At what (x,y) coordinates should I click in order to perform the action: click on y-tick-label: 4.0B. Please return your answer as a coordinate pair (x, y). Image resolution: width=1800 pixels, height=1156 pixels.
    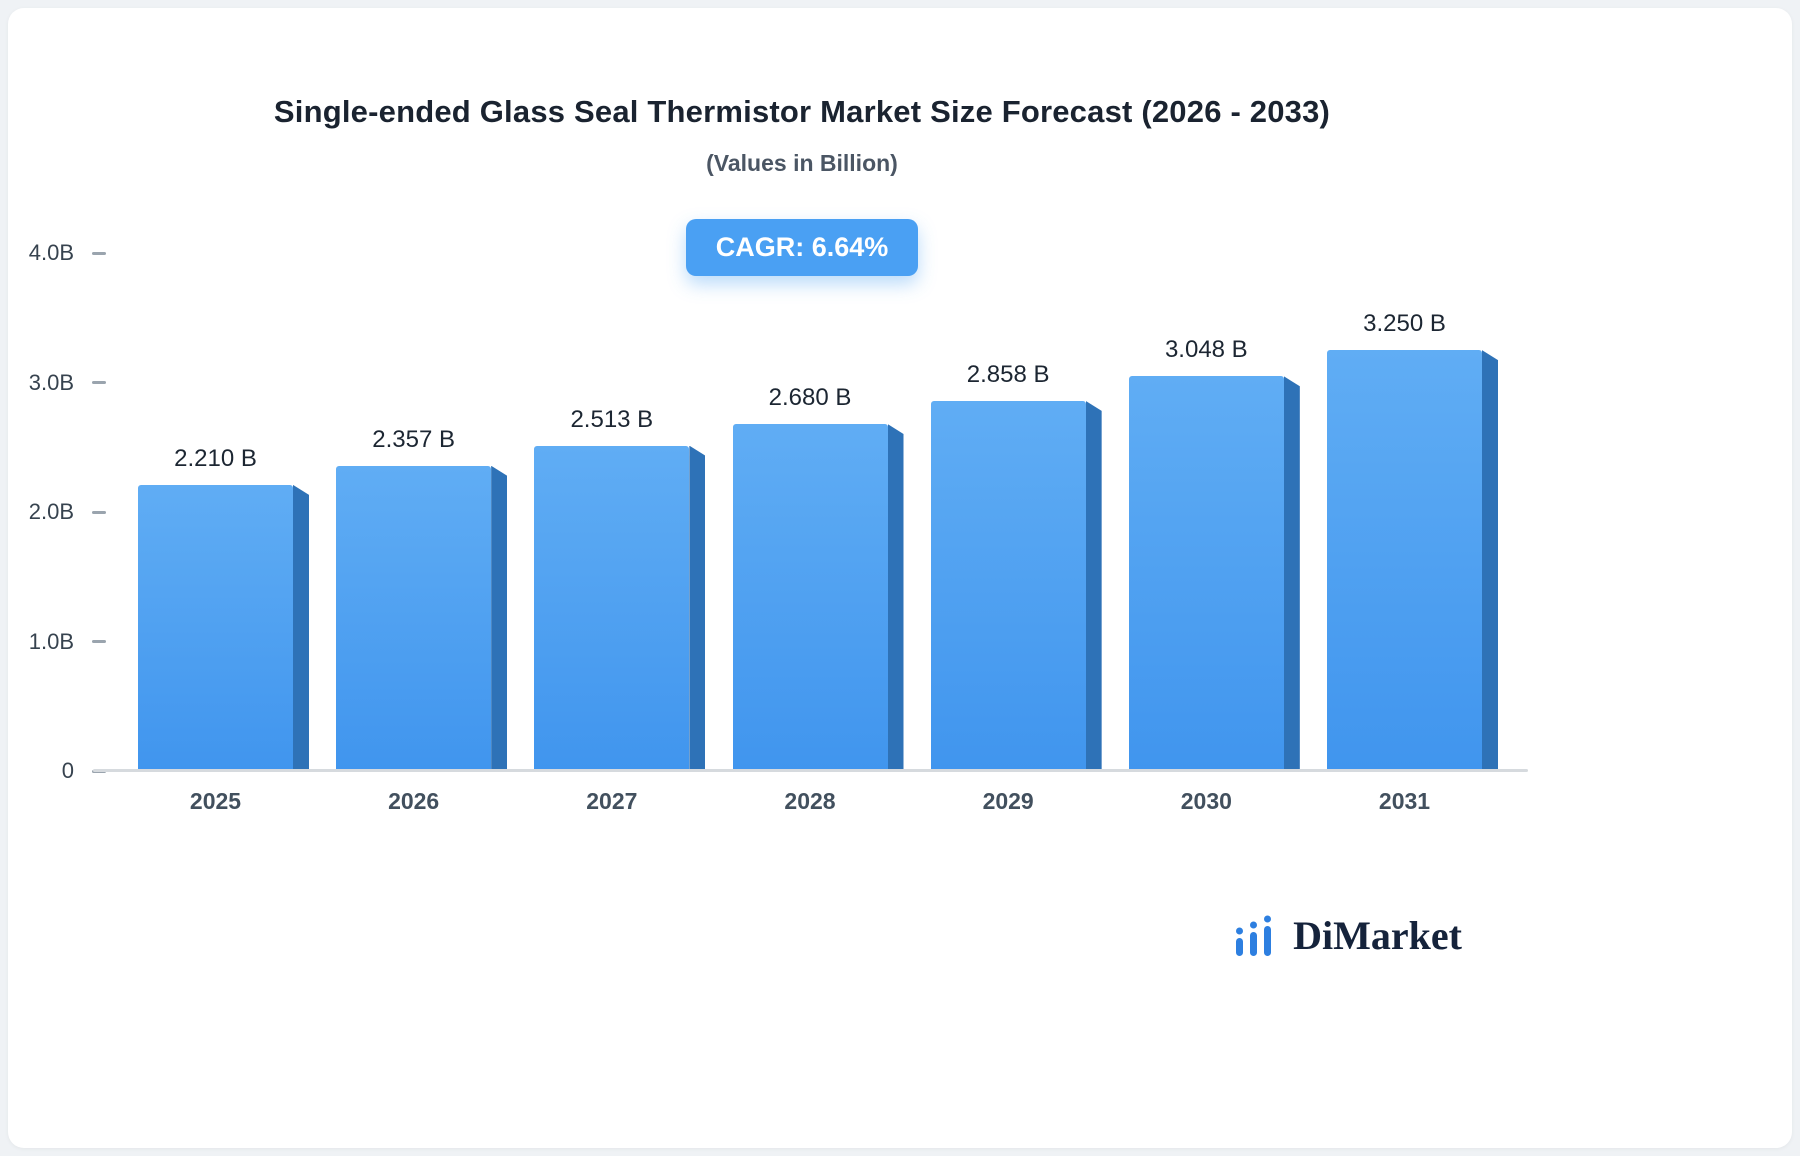
    Looking at the image, I should click on (51, 252).